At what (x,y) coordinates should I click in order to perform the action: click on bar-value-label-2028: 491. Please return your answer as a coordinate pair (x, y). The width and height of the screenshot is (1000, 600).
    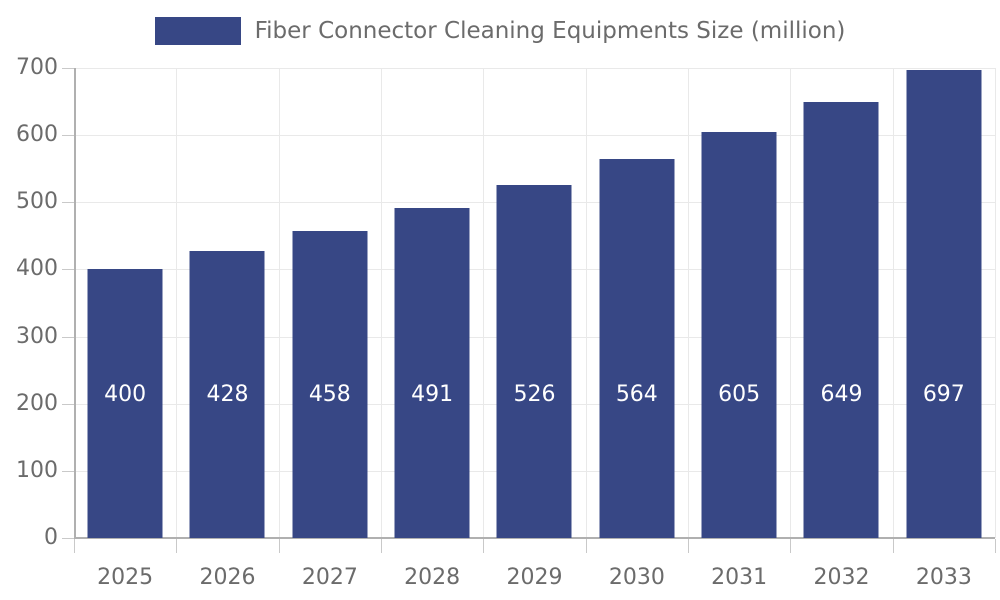
    Looking at the image, I should click on (432, 394).